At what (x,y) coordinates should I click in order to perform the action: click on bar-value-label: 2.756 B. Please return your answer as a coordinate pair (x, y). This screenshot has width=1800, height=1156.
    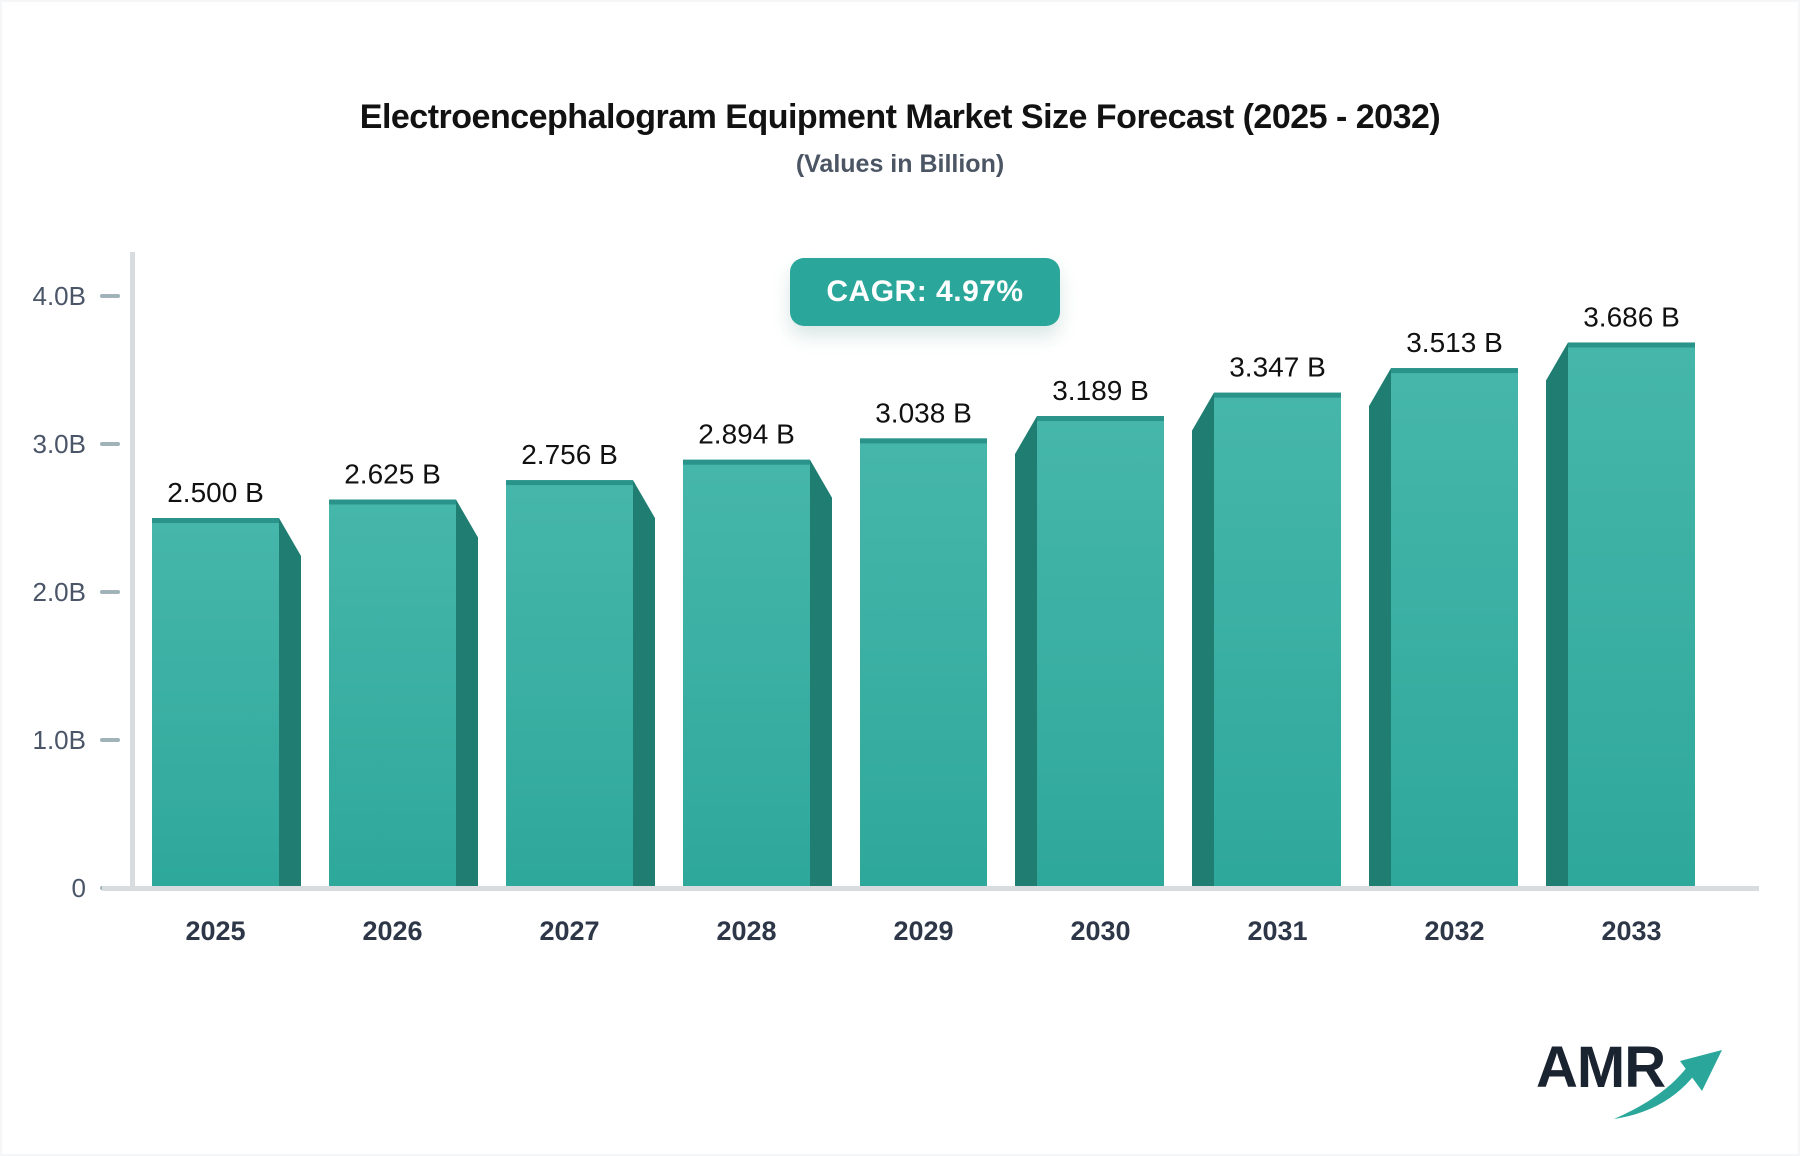
    Looking at the image, I should click on (569, 454).